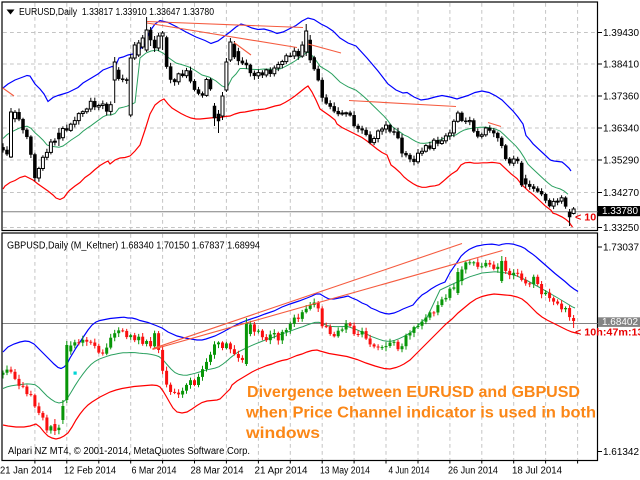 The height and width of the screenshot is (480, 640). What do you see at coordinates (621, 228) in the screenshot?
I see `svg-text: 1.33250` at bounding box center [621, 228].